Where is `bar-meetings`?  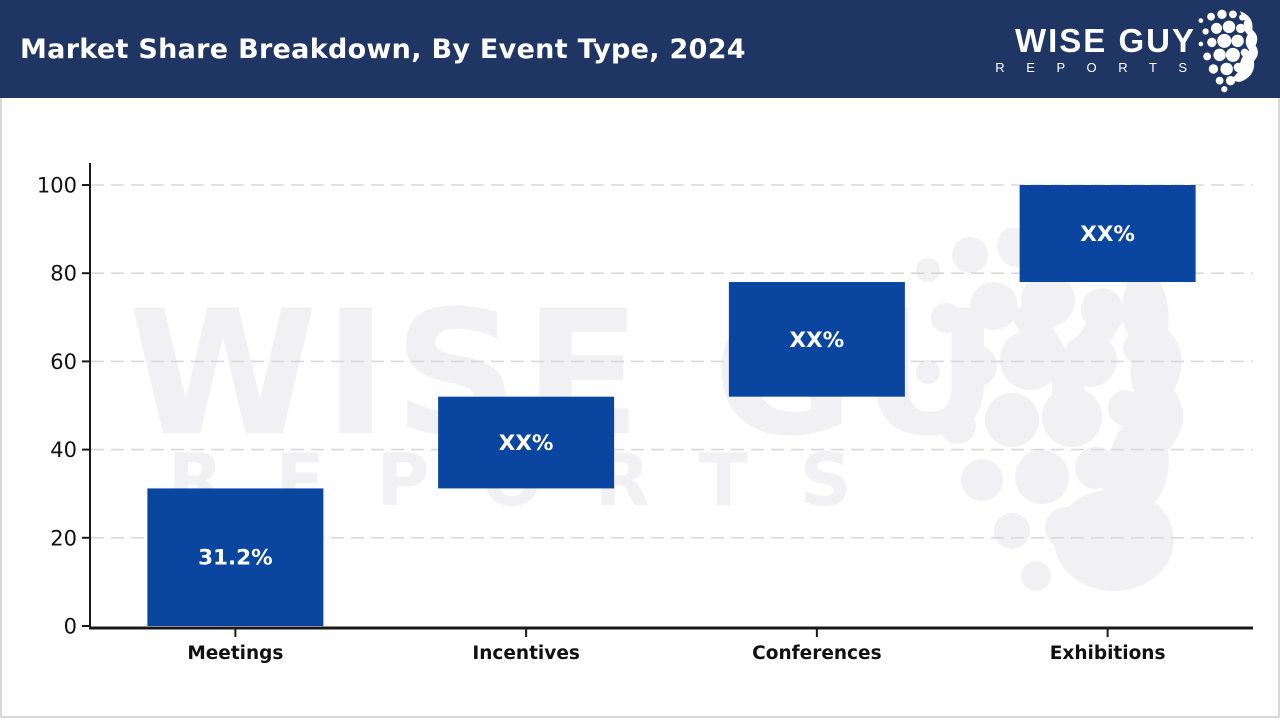
bar-meetings is located at coordinates (235, 557).